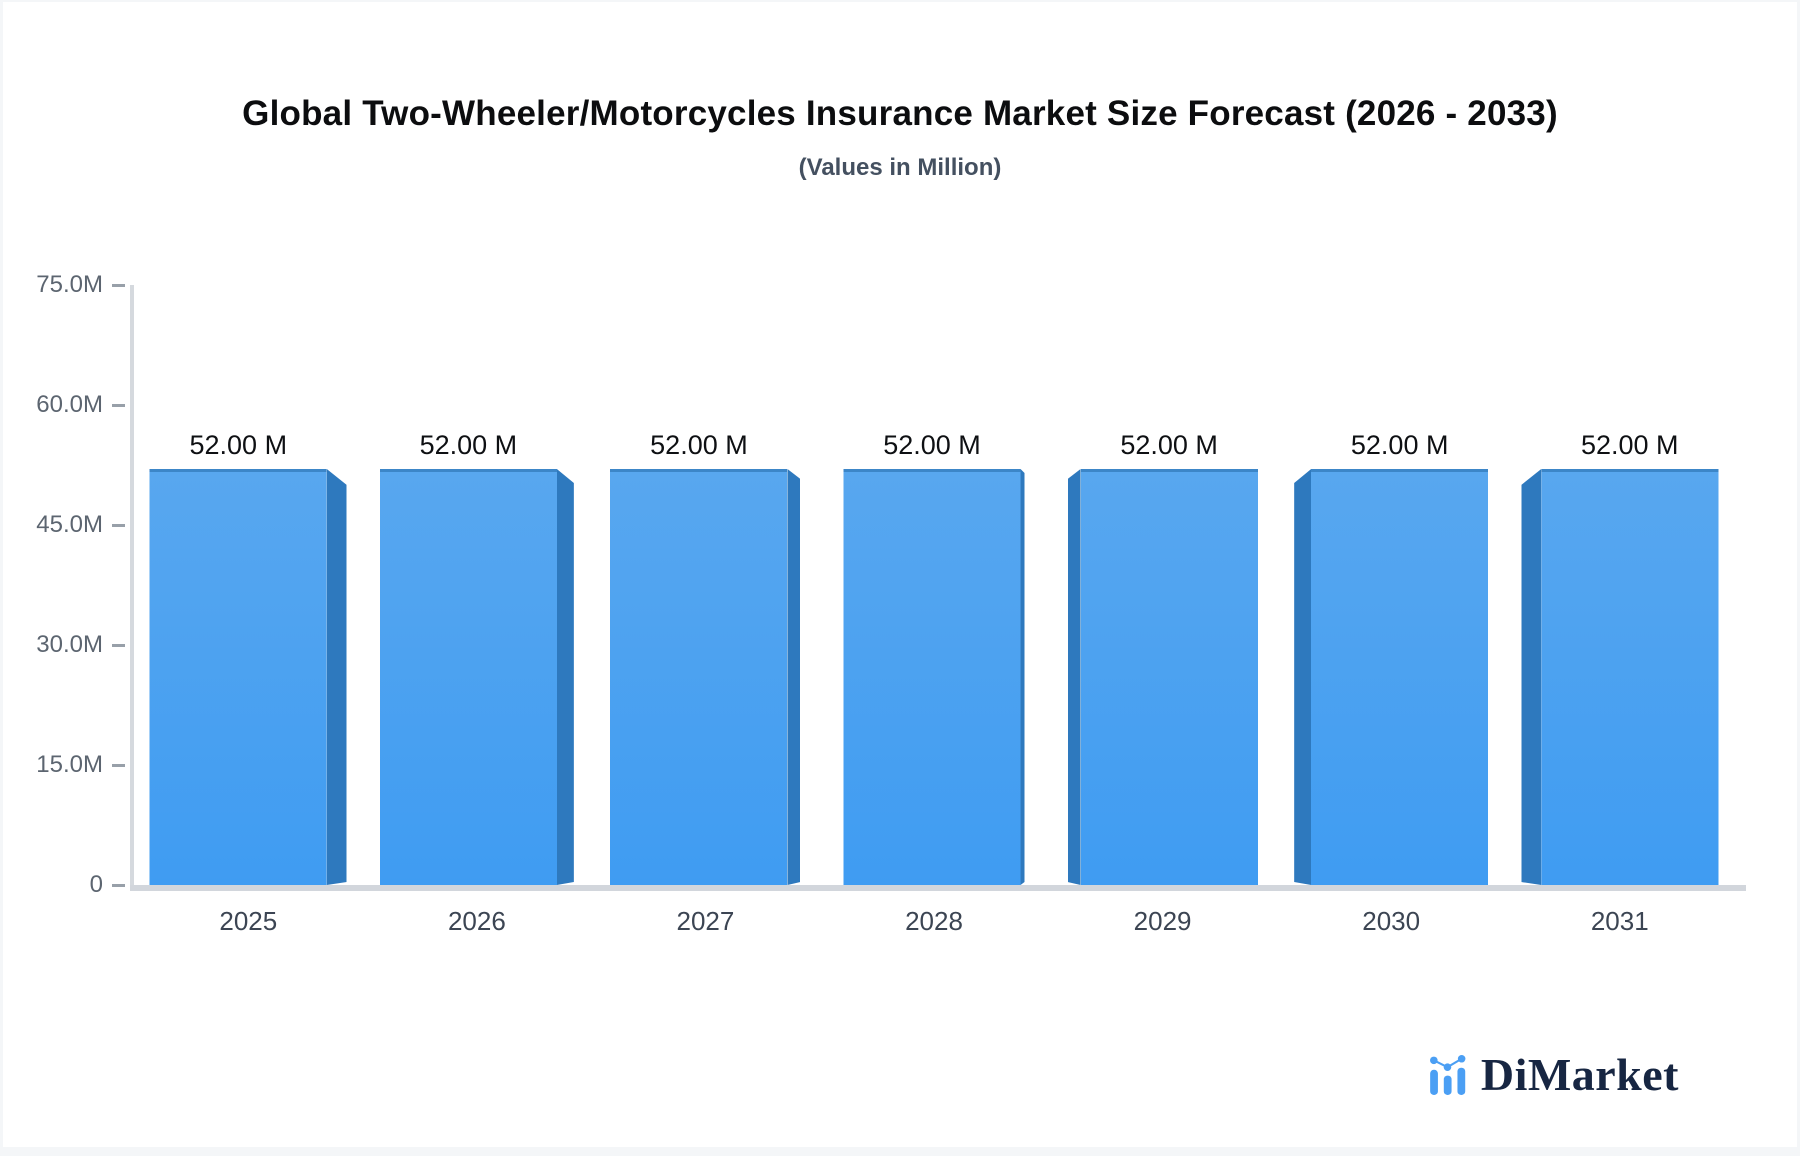 This screenshot has width=1800, height=1156. Describe the element at coordinates (900, 167) in the screenshot. I see `chart-subtitle: (Values in Million)` at that location.